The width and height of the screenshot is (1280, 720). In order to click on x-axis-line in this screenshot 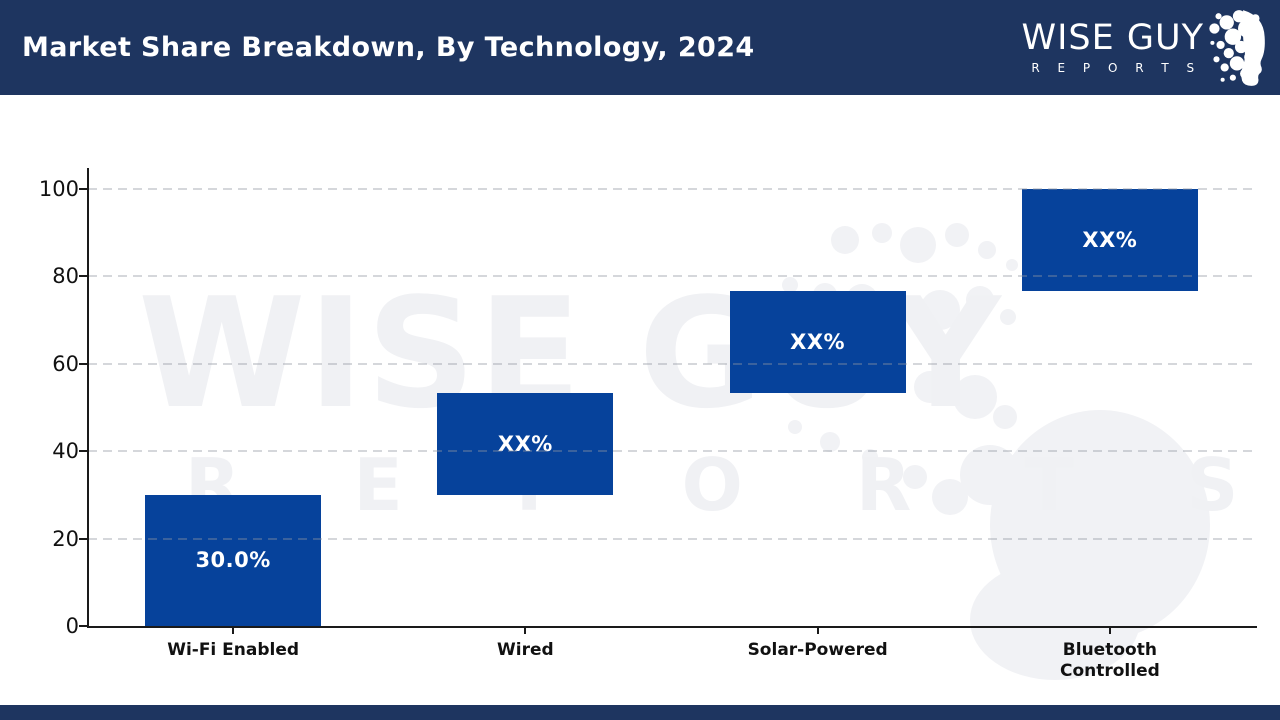, I will do `click(672, 627)`.